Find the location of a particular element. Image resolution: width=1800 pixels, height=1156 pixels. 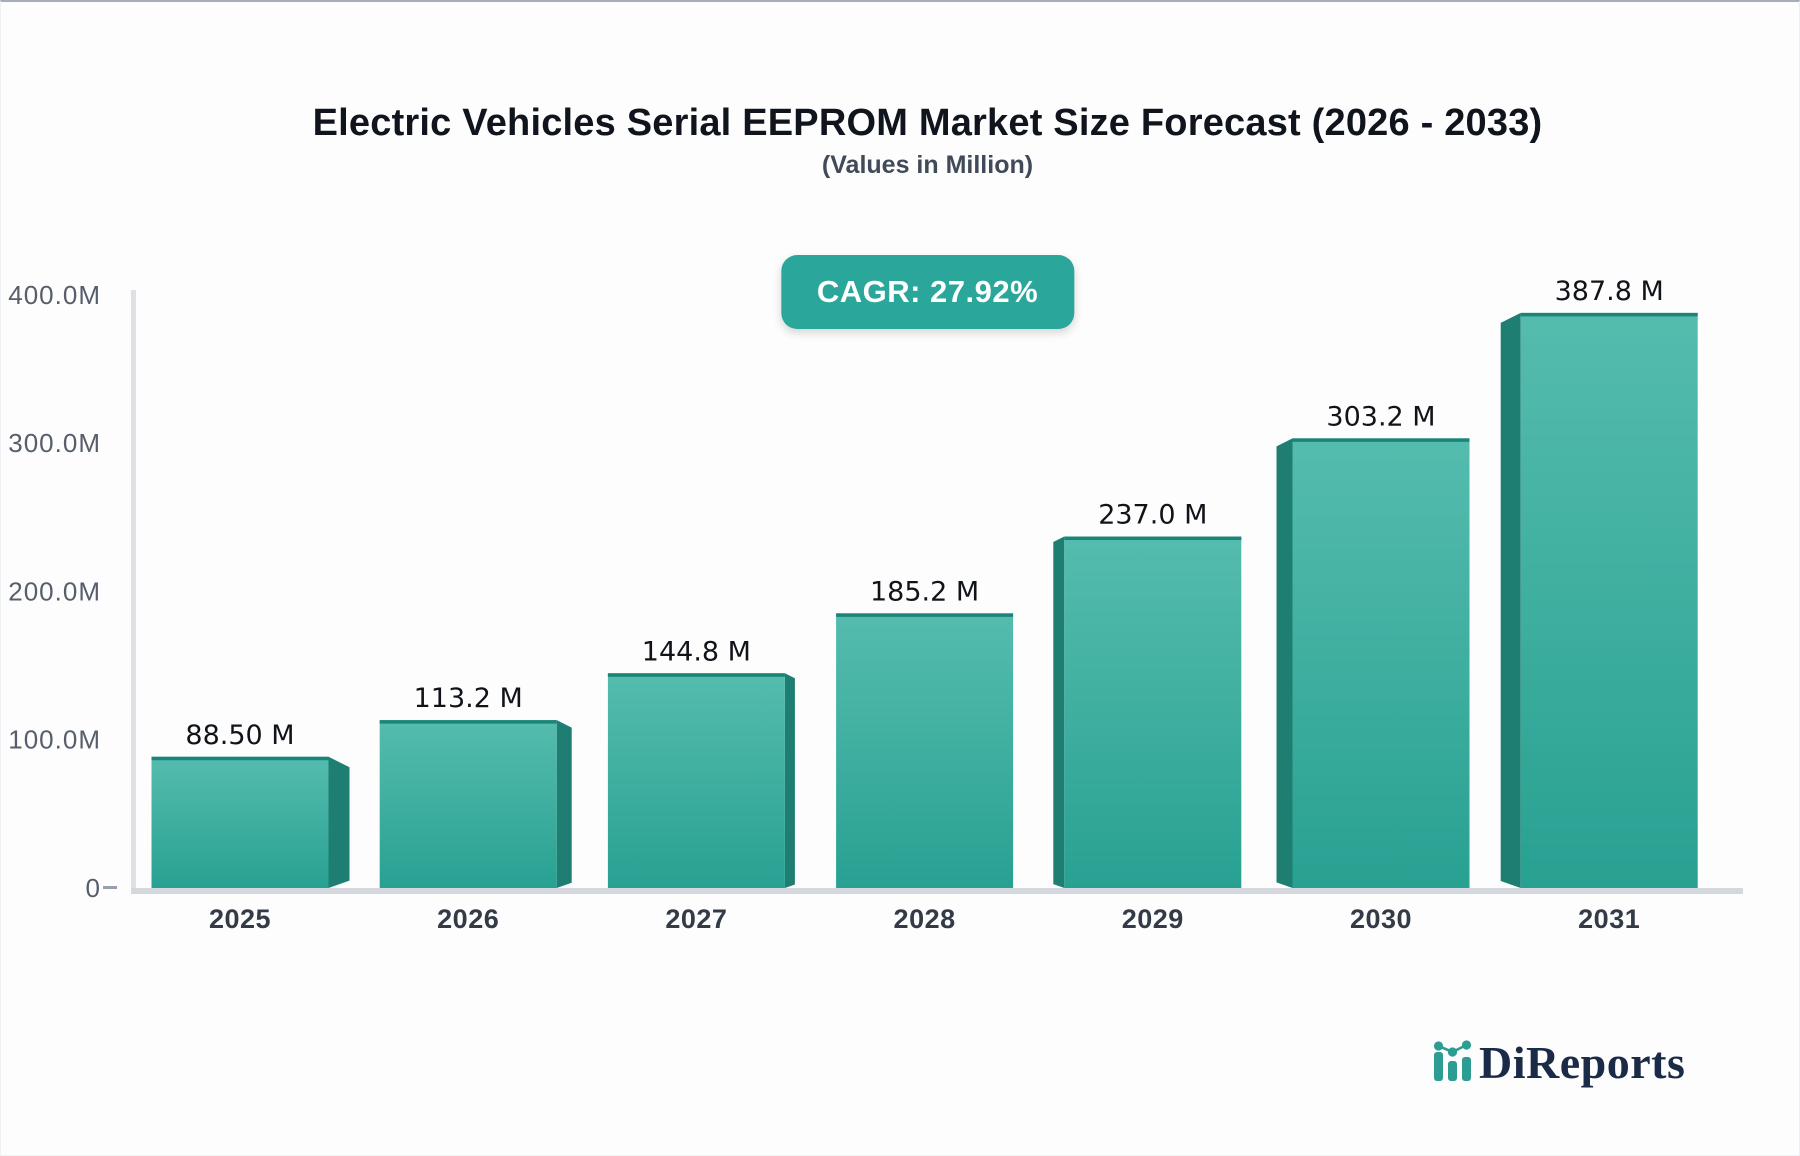

y-tick-label: 0 is located at coordinates (93, 888).